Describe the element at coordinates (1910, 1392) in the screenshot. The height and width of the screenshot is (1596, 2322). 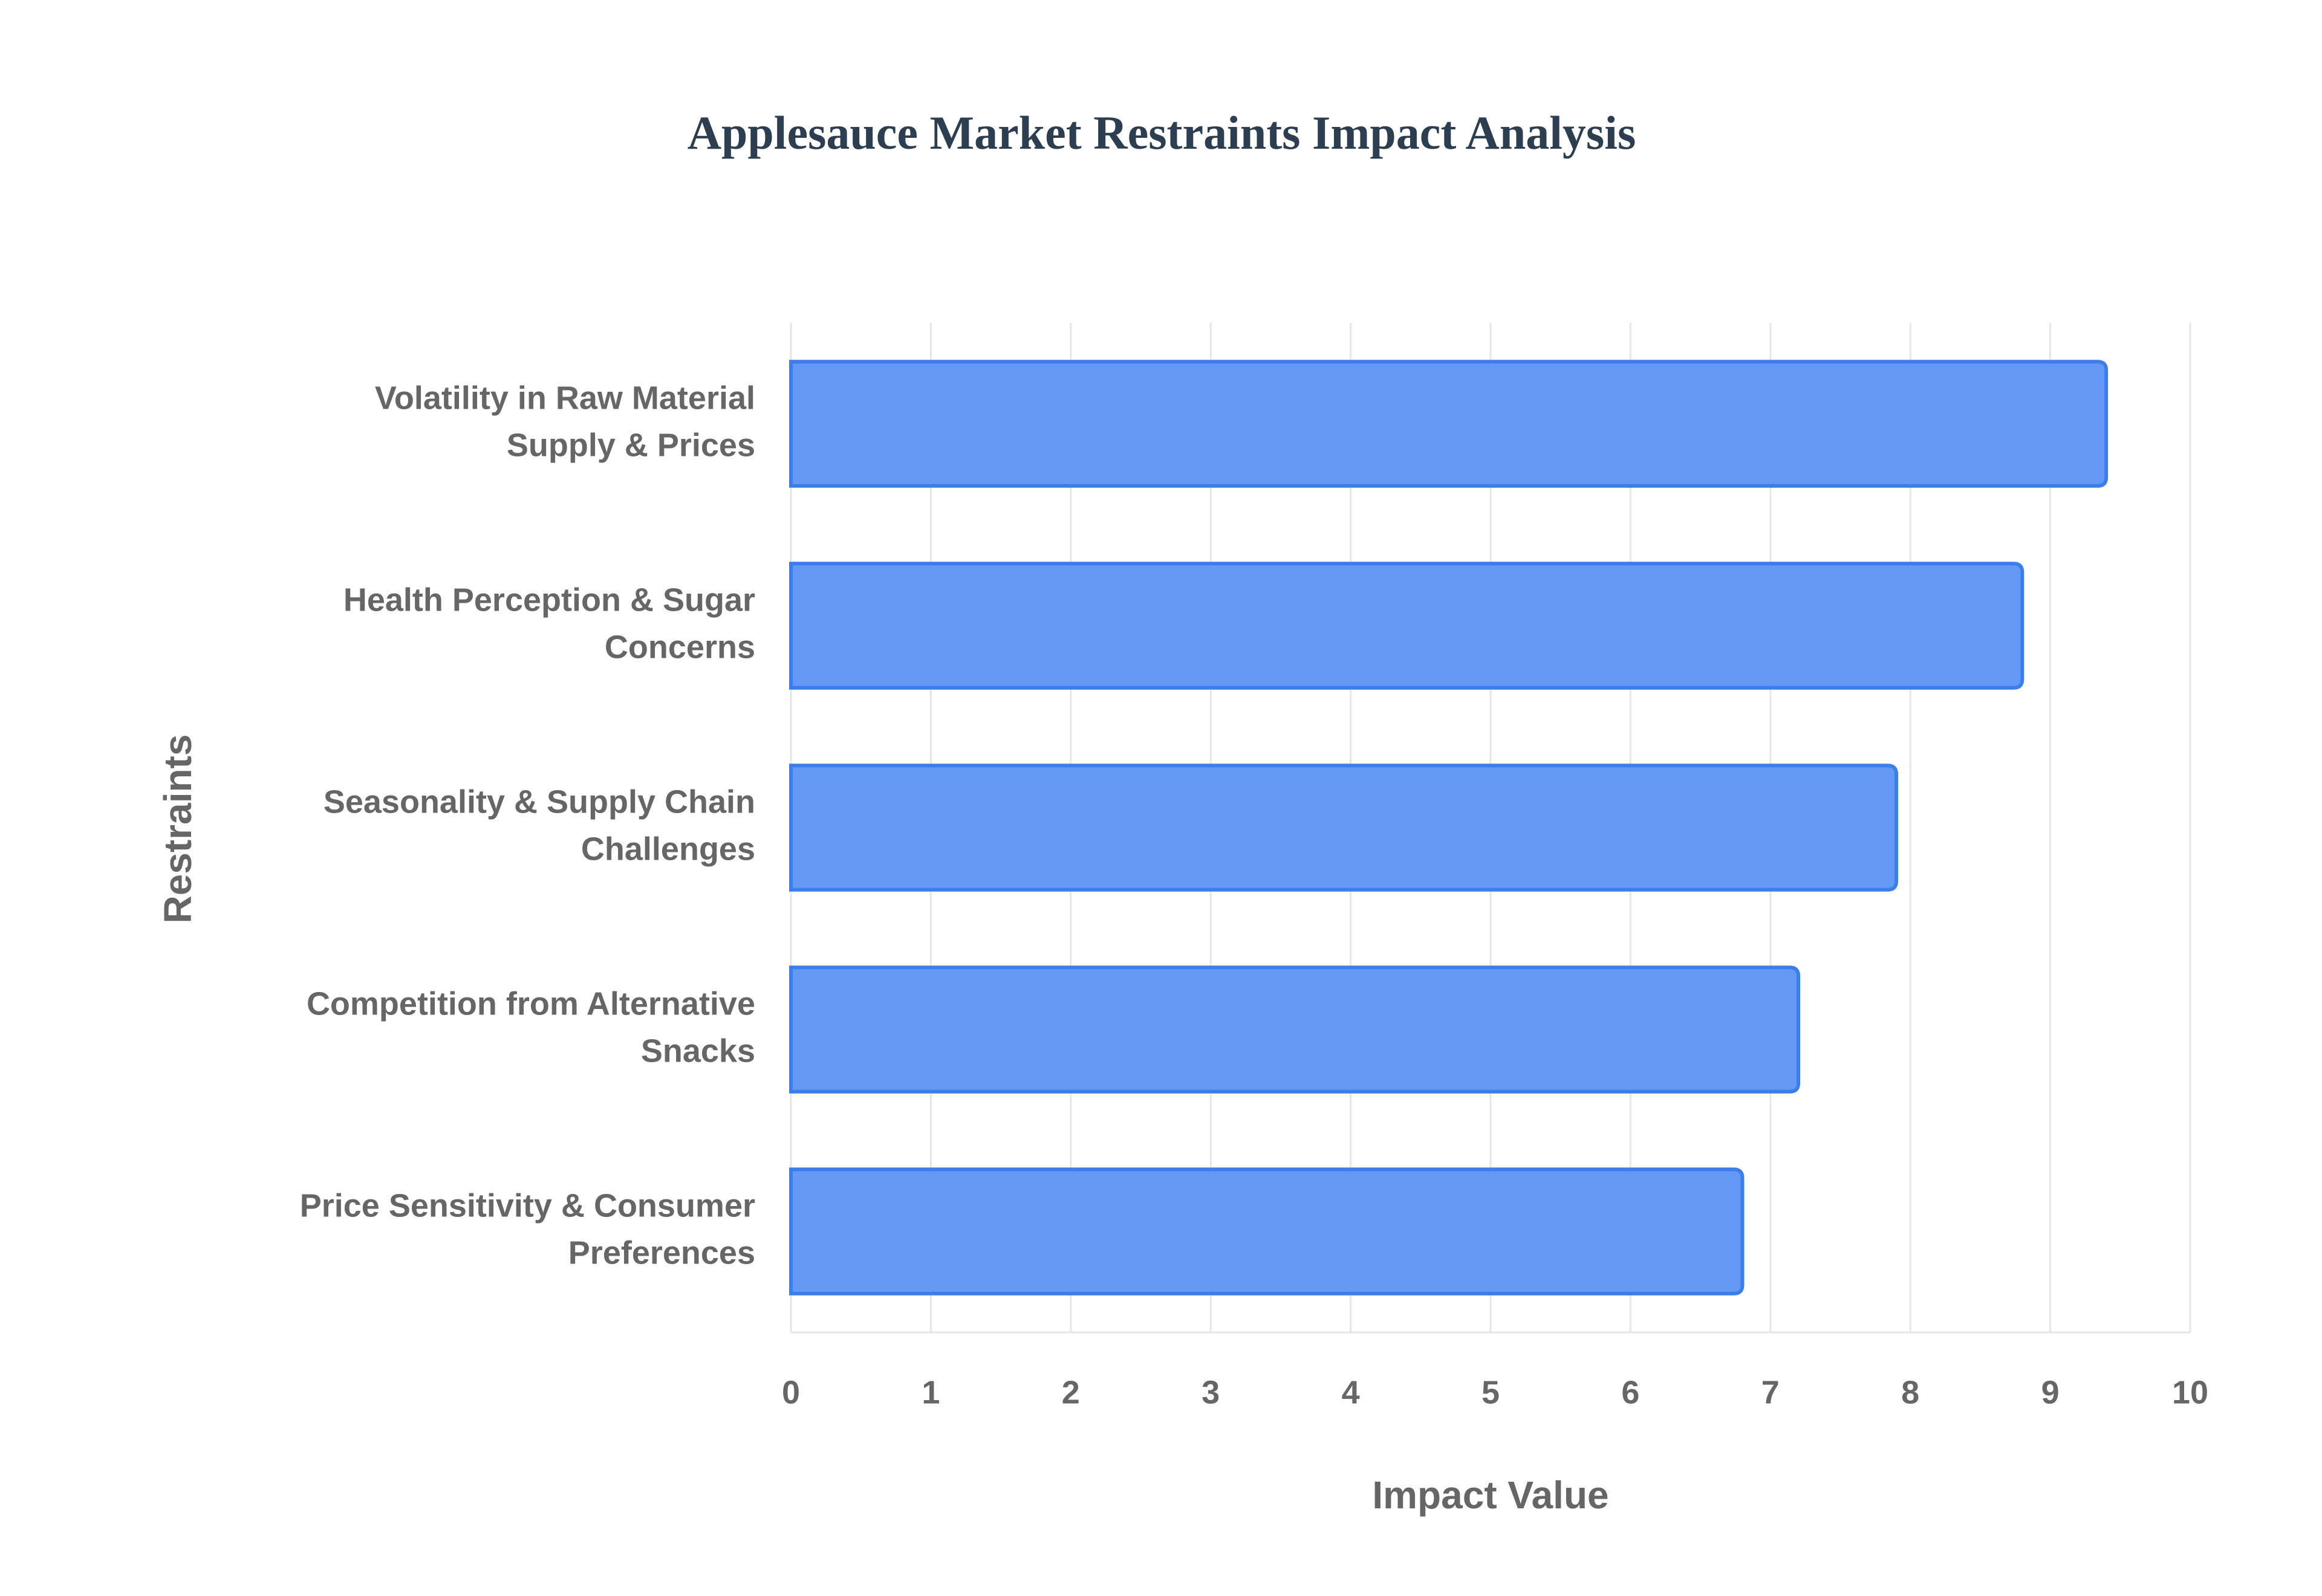
I see `x-tick-label: 8` at that location.